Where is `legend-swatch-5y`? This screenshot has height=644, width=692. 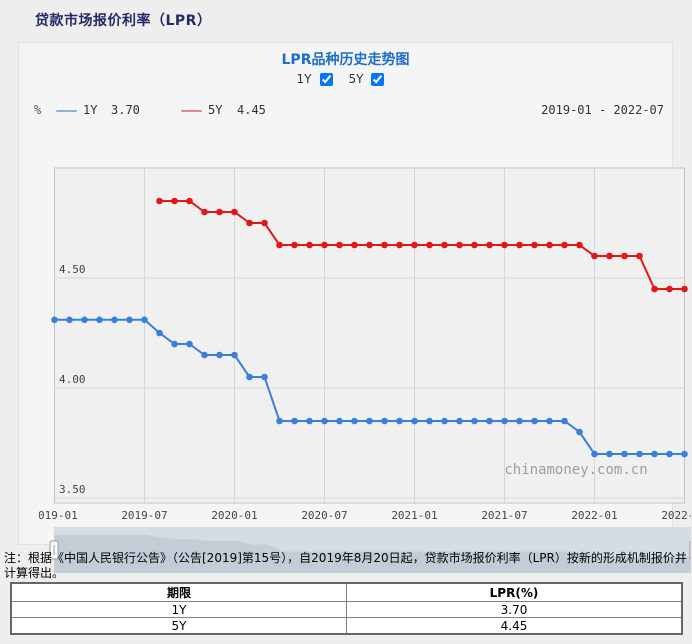
legend-swatch-5y is located at coordinates (191, 111).